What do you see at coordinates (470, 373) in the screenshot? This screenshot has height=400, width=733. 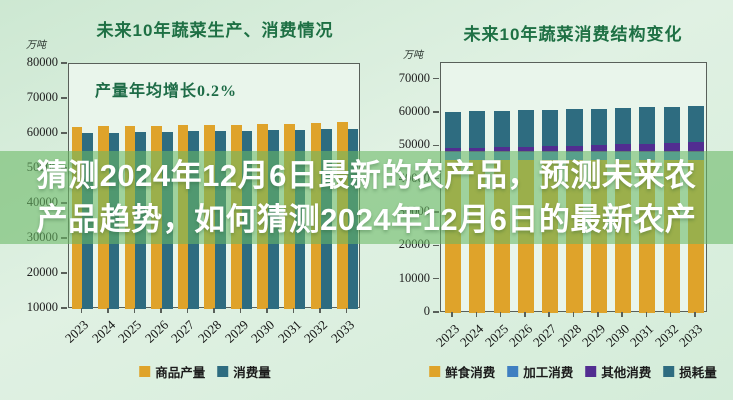 I see `legend-label: 鲜食消费` at bounding box center [470, 373].